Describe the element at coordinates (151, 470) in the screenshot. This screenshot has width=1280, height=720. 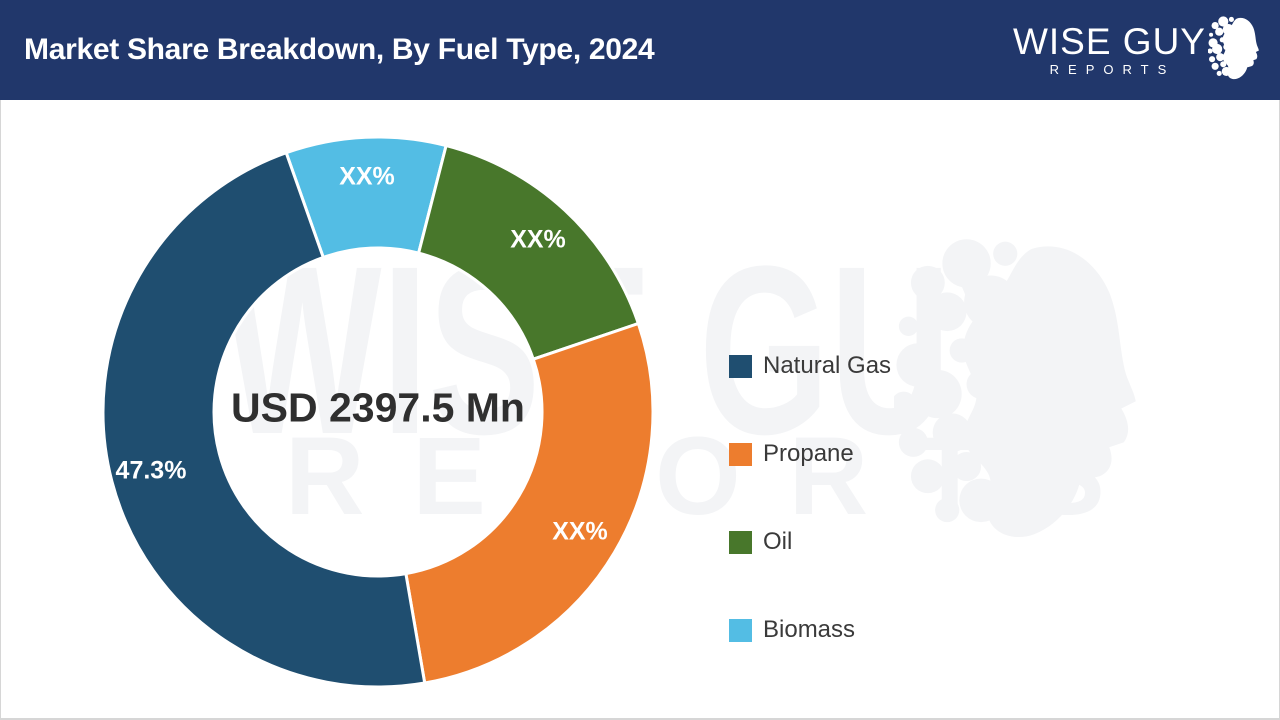
I see `slice-value-label-natural-gas: 47.3%` at that location.